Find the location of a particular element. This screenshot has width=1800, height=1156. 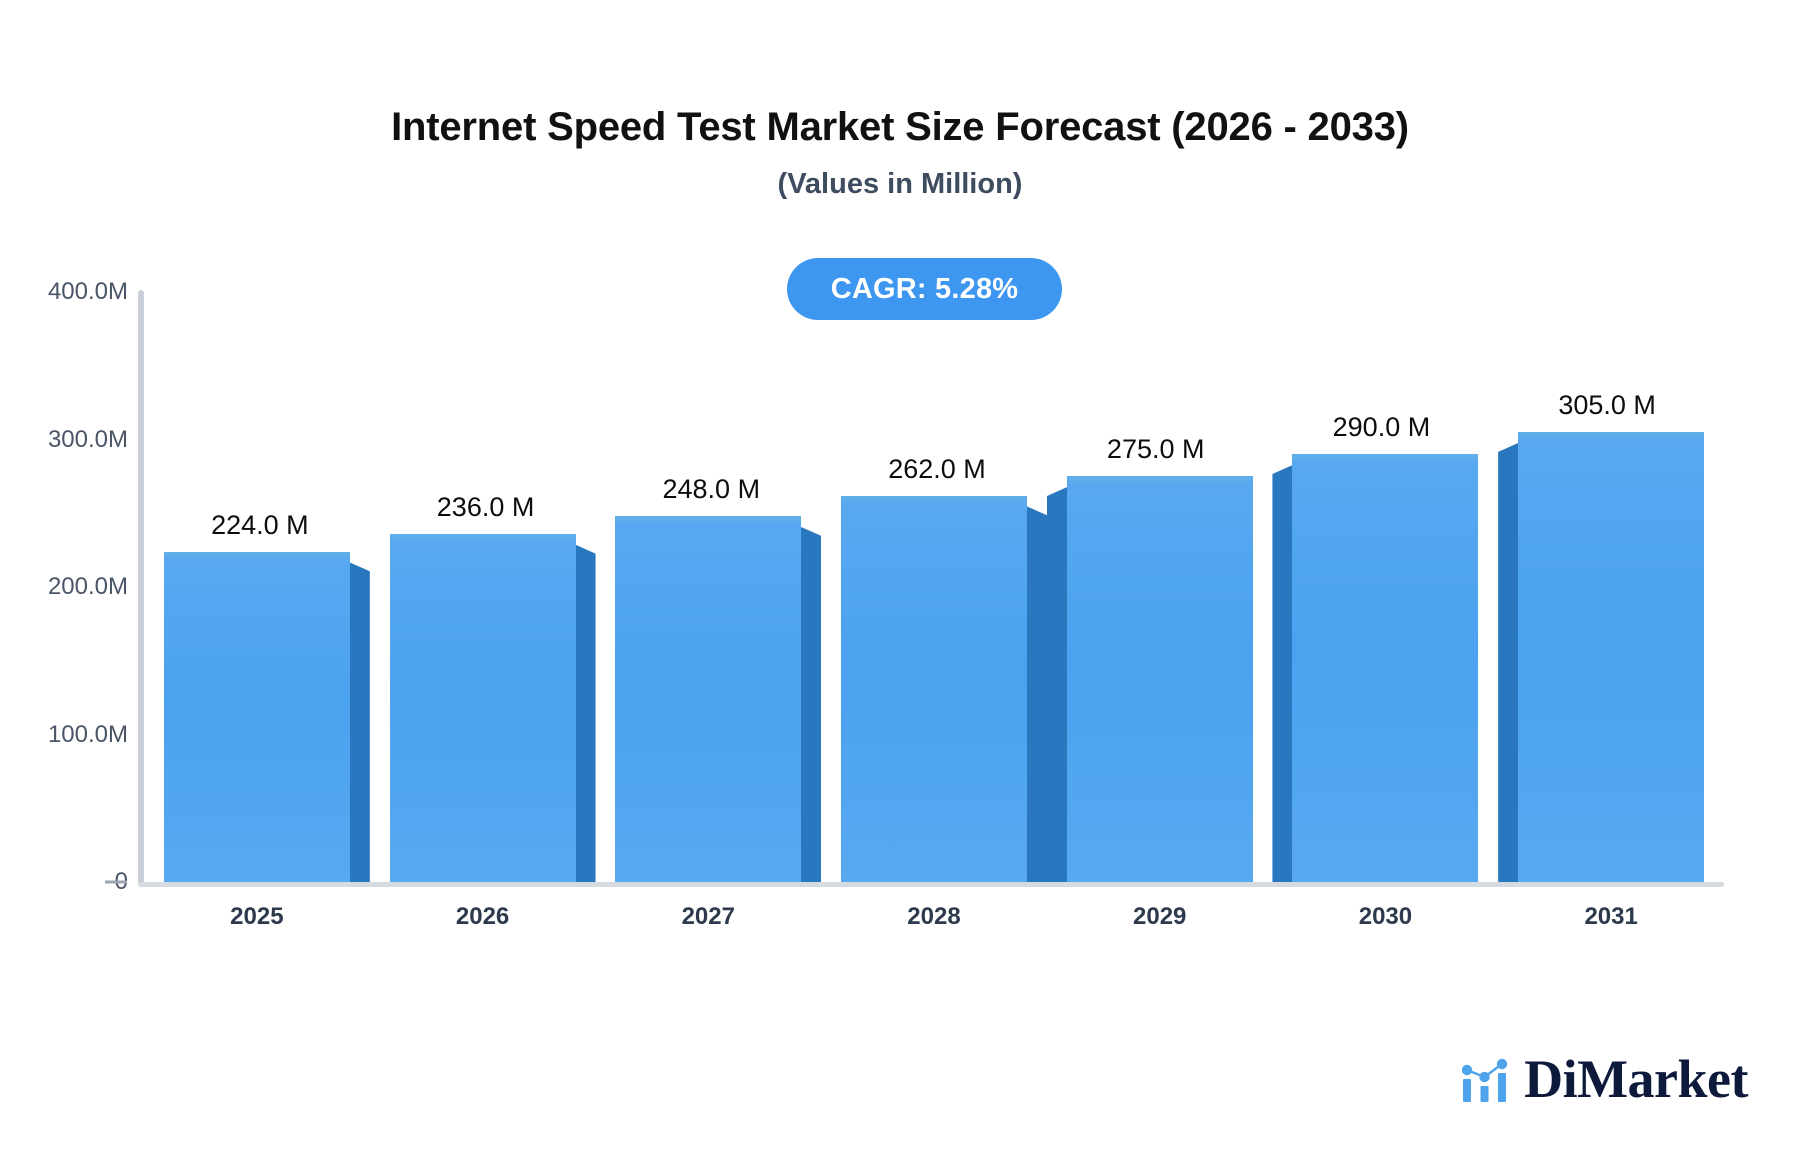

x-axis-tick-label: 2026 is located at coordinates (482, 916).